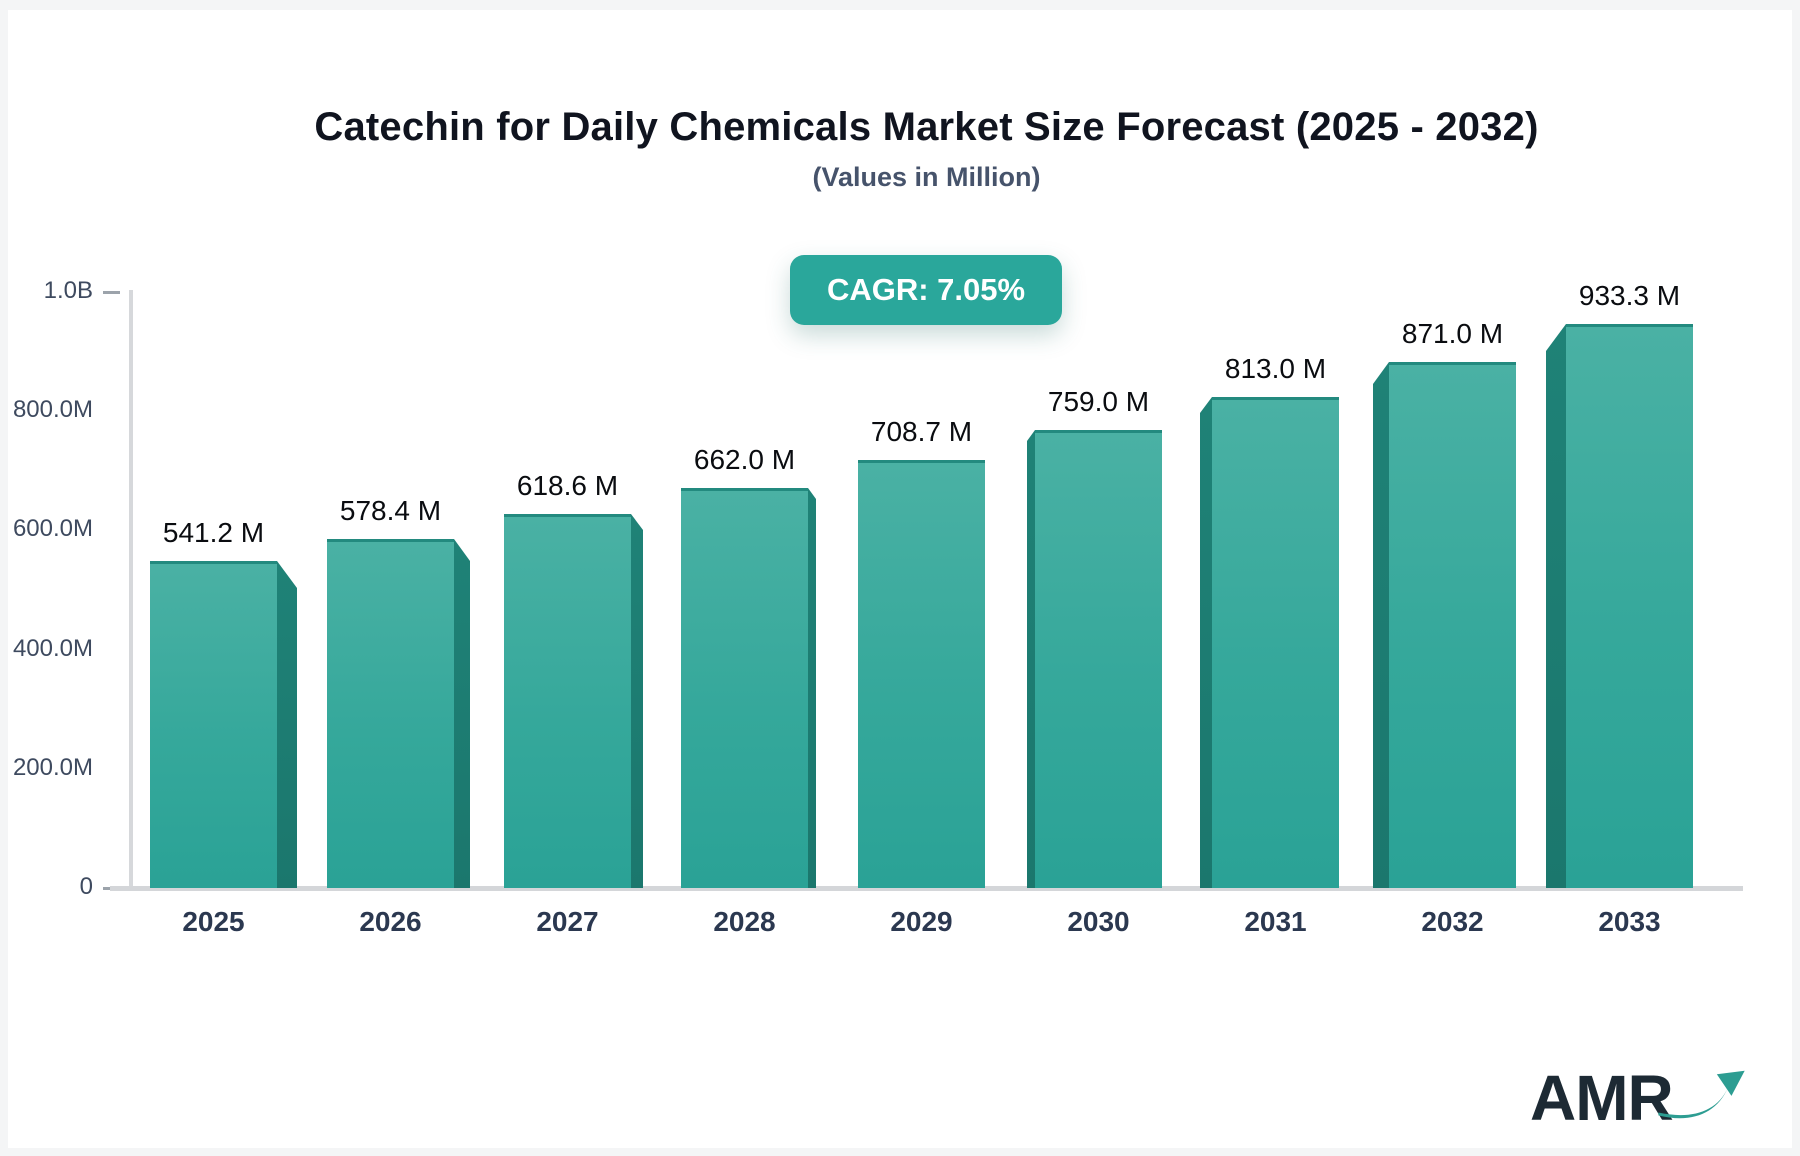  I want to click on x-axis-label-2029: 2029, so click(921, 921).